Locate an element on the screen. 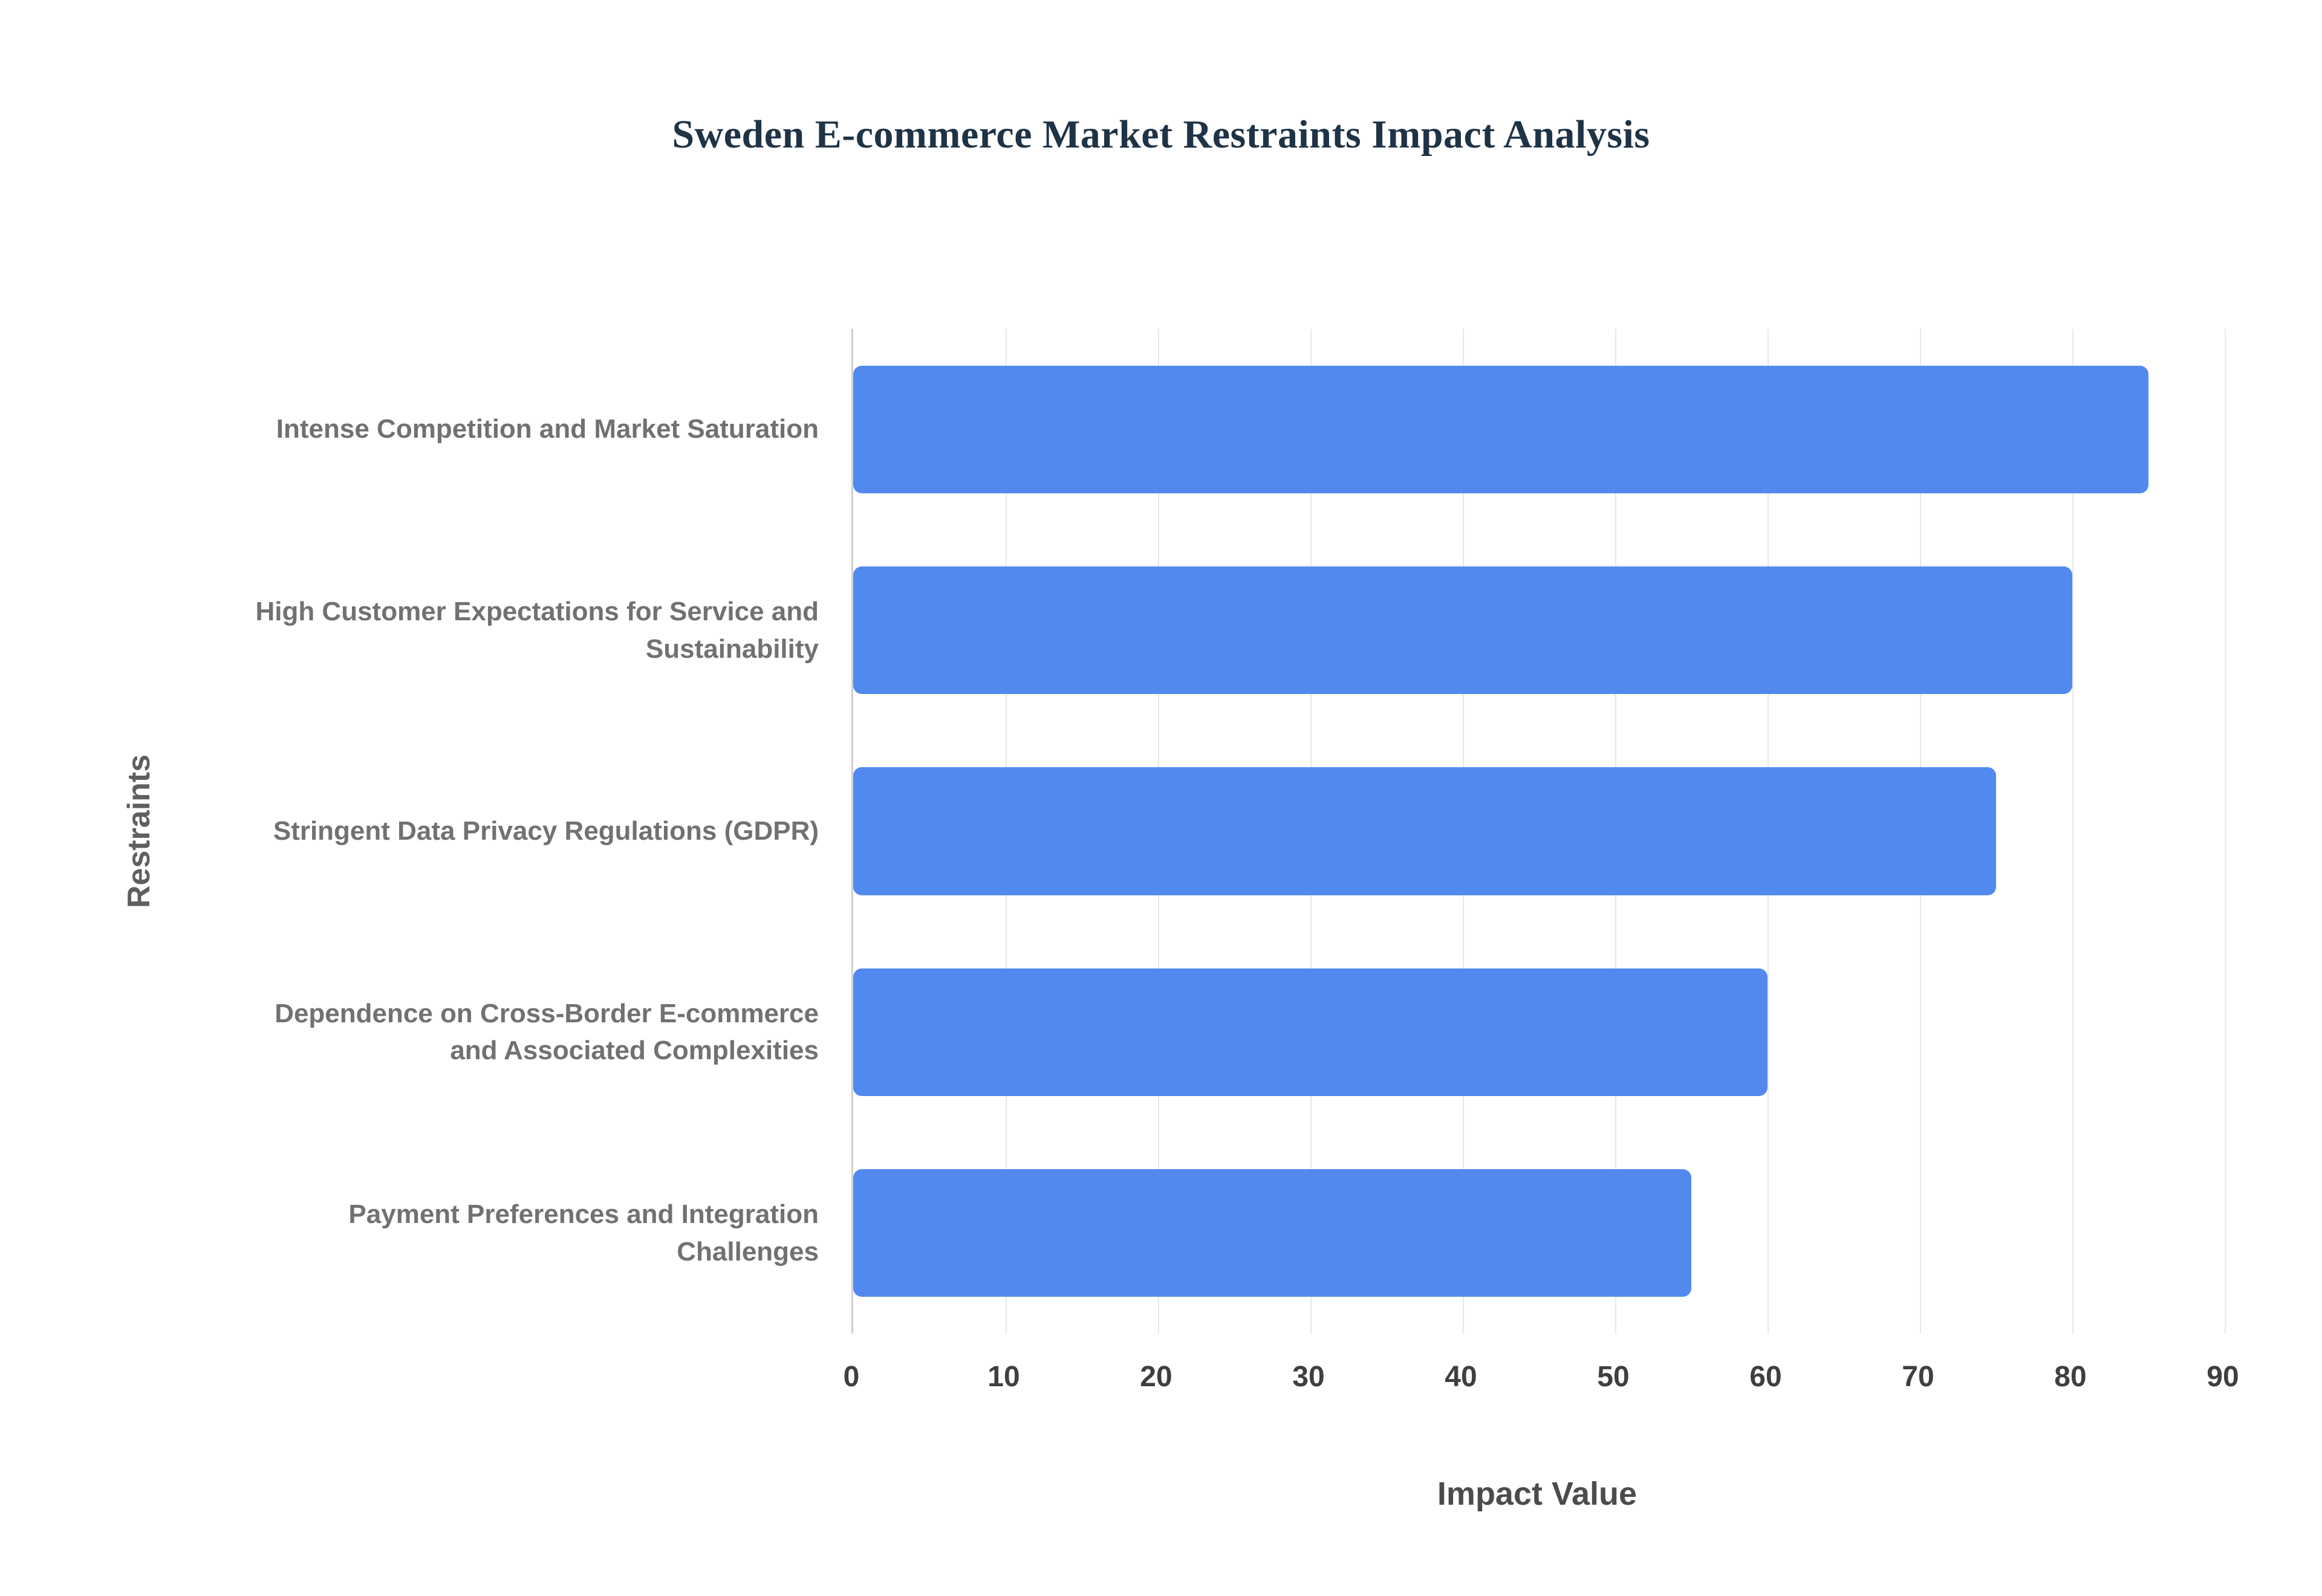 This screenshot has width=2322, height=1596. x-tick-label-50: 50 is located at coordinates (1613, 1377).